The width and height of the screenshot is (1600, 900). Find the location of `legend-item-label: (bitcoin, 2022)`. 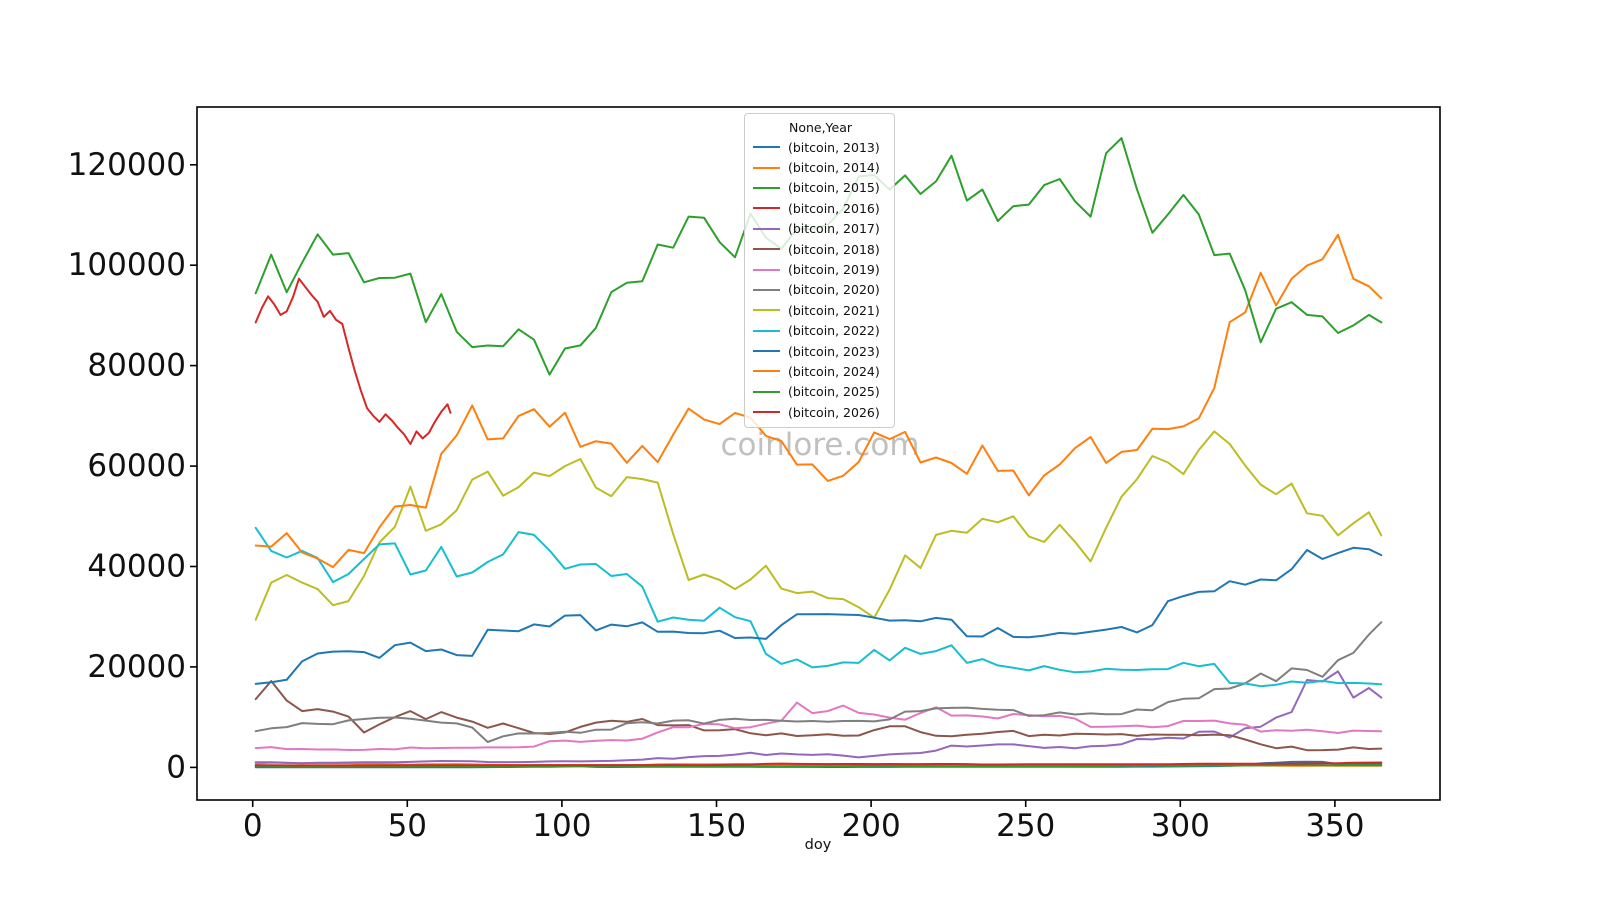

legend-item-label: (bitcoin, 2022) is located at coordinates (834, 331).